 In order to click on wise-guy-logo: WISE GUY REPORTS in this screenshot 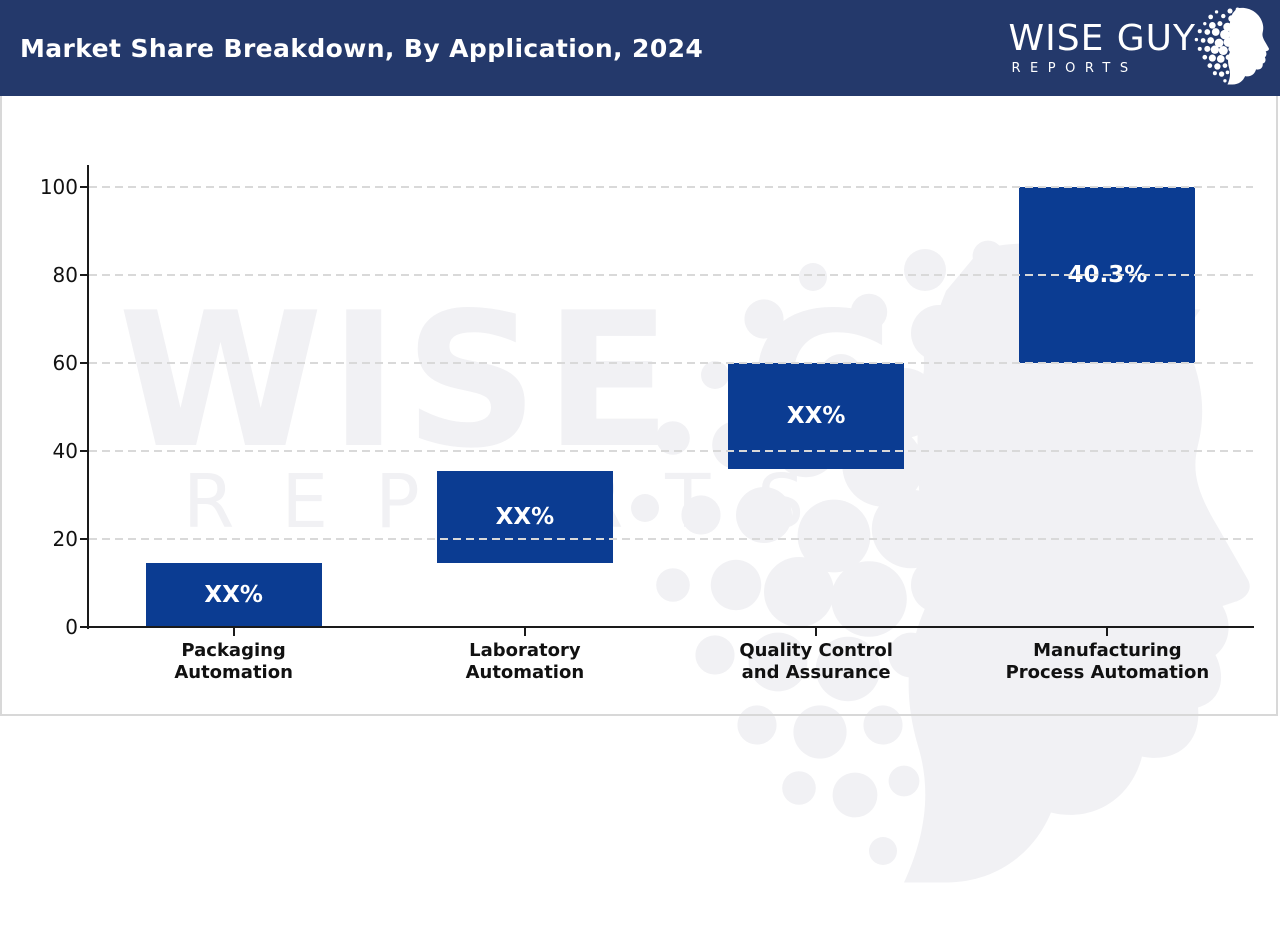, I will do `click(1141, 48)`.